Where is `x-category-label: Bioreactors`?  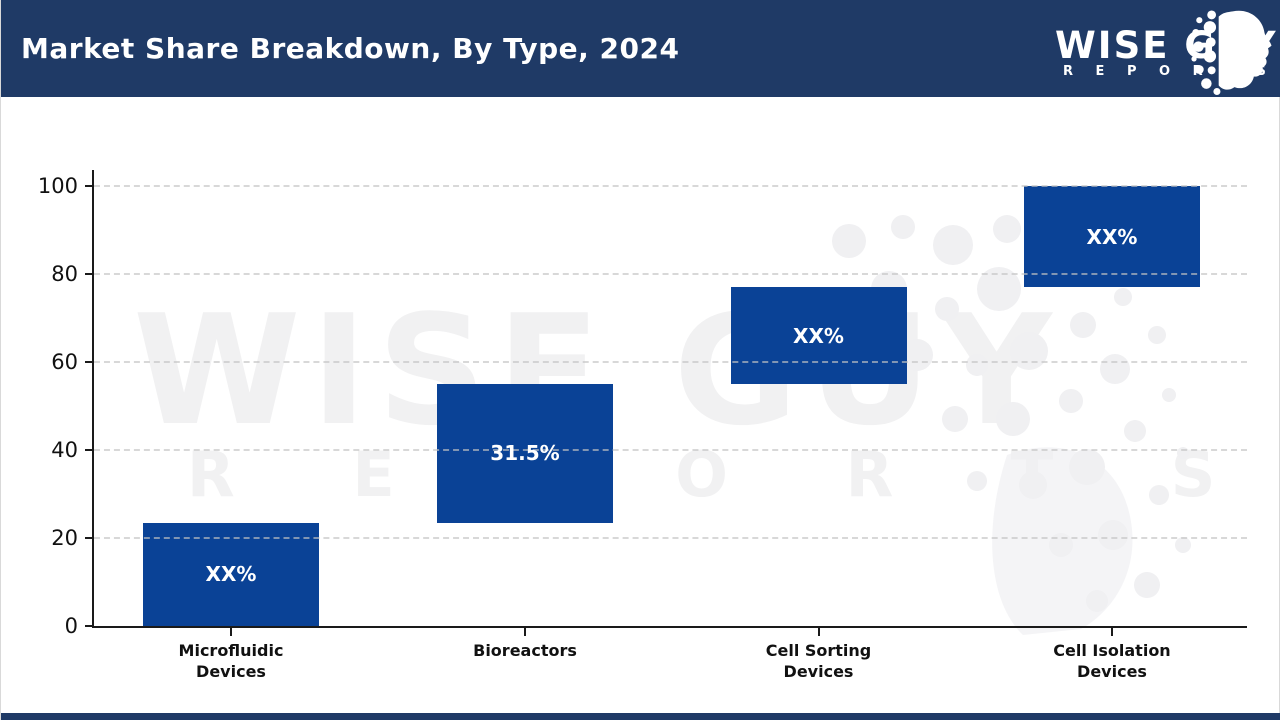
x-category-label: Bioreactors is located at coordinates (525, 650).